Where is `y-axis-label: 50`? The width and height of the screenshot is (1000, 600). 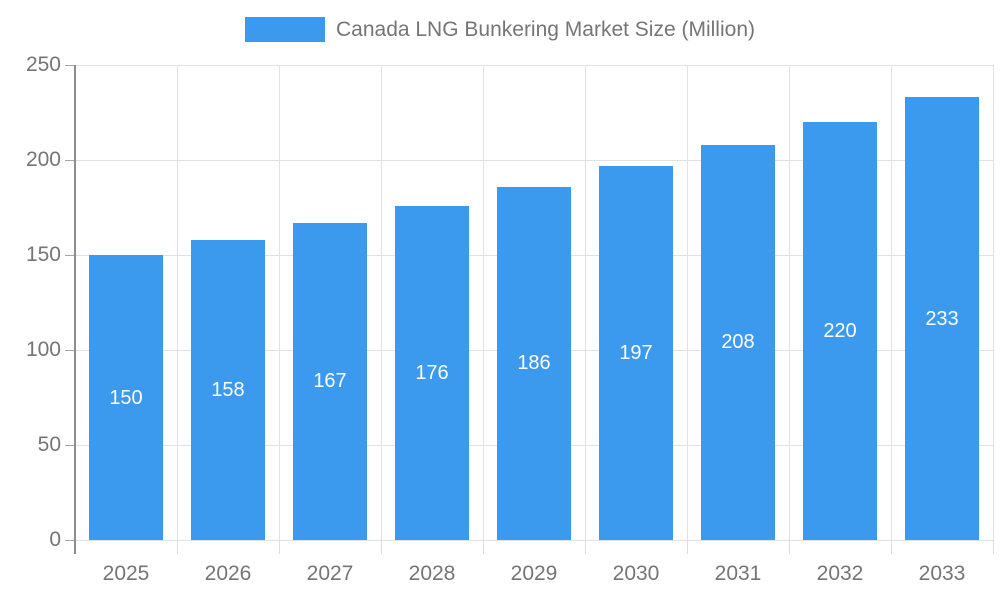 y-axis-label: 50 is located at coordinates (49, 444).